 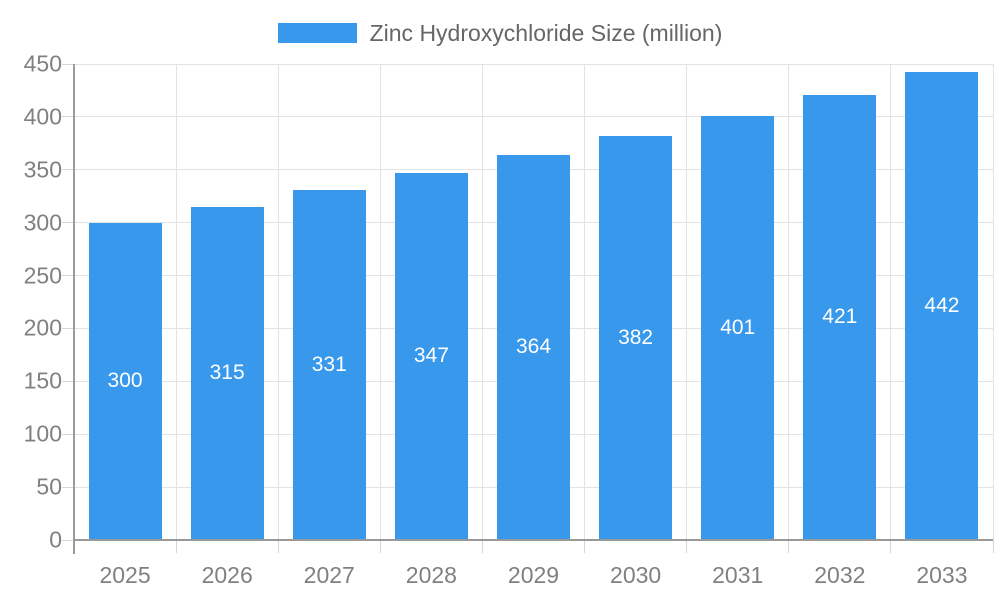 I want to click on bar-value-label: 442, so click(x=942, y=306).